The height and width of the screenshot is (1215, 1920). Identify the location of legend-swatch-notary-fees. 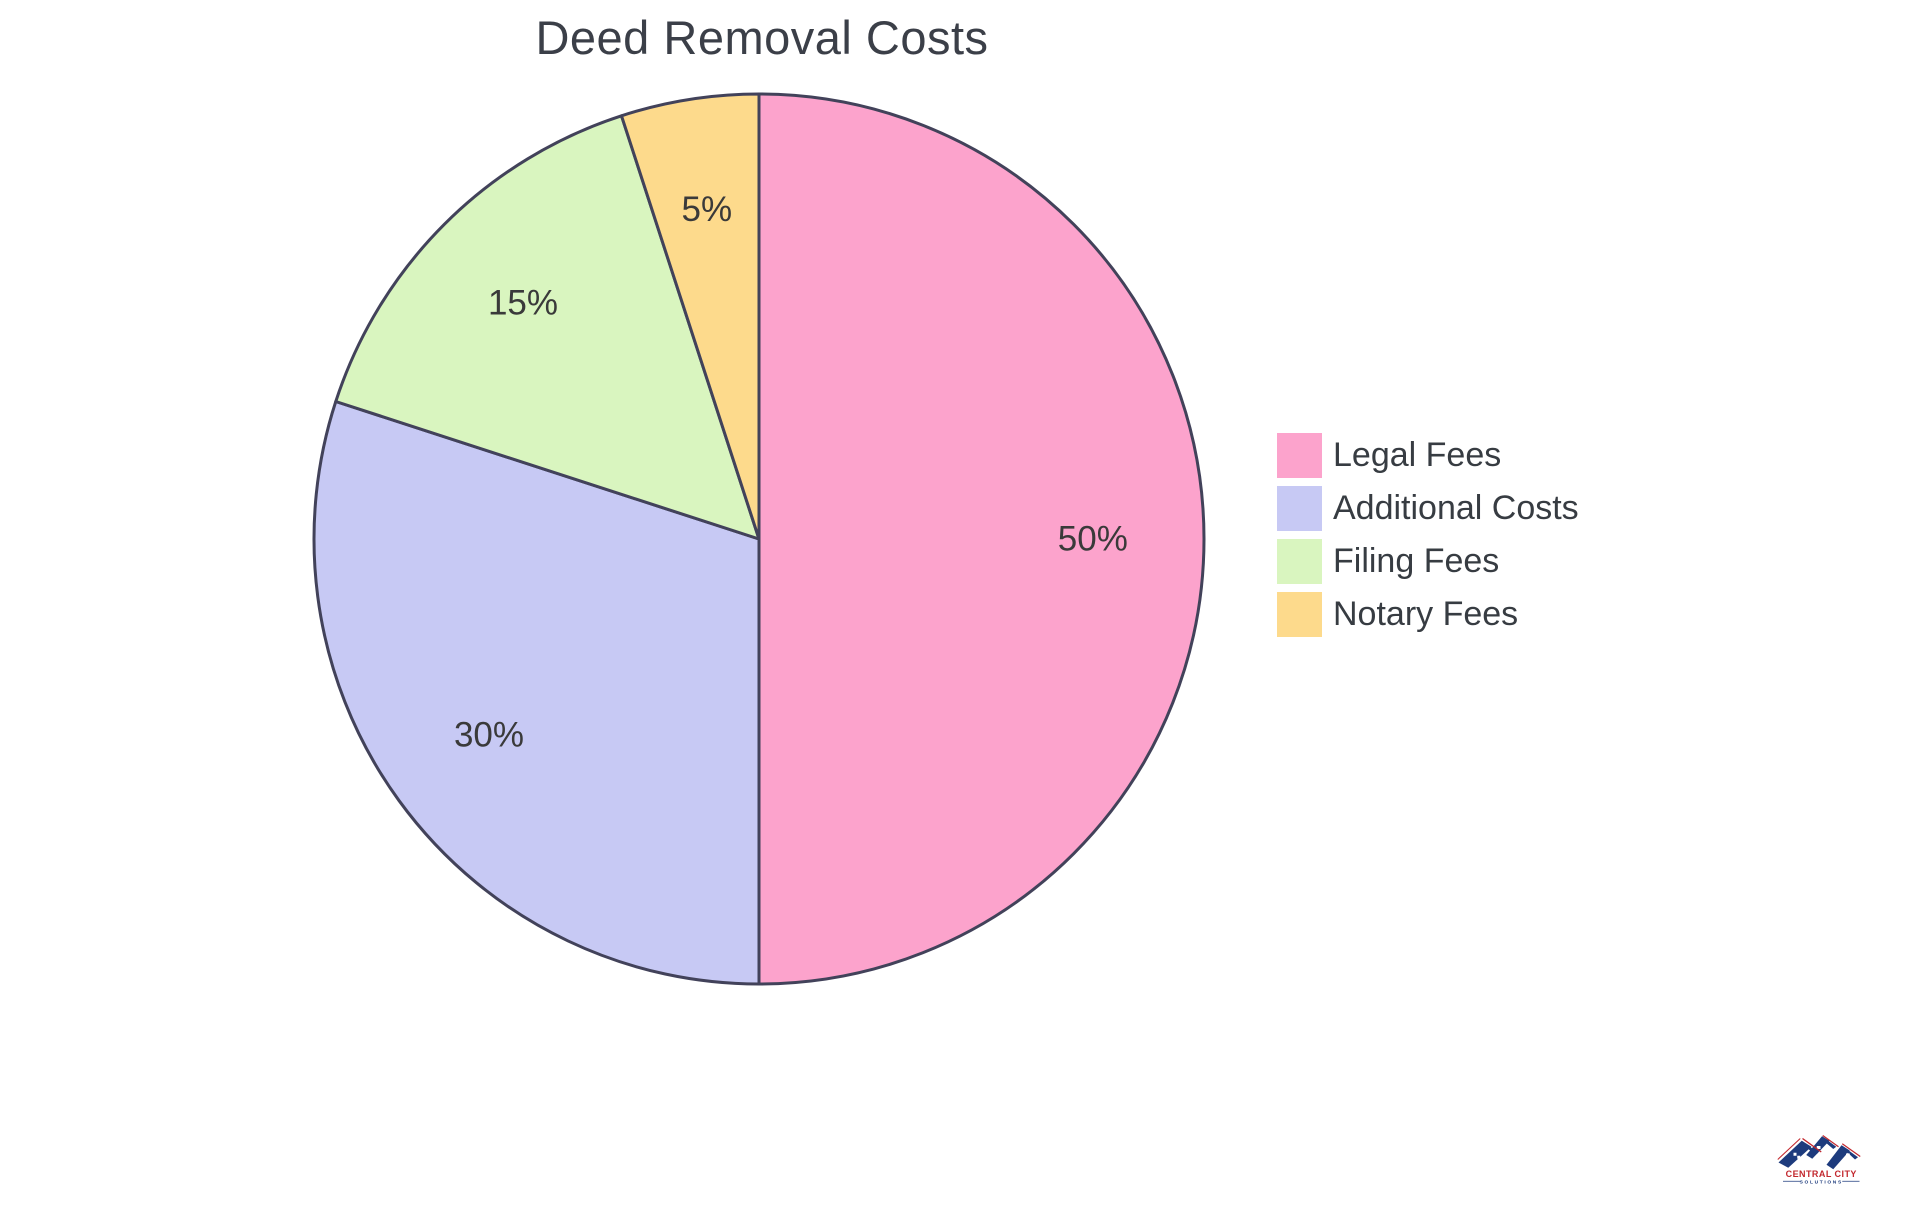
(1299, 614).